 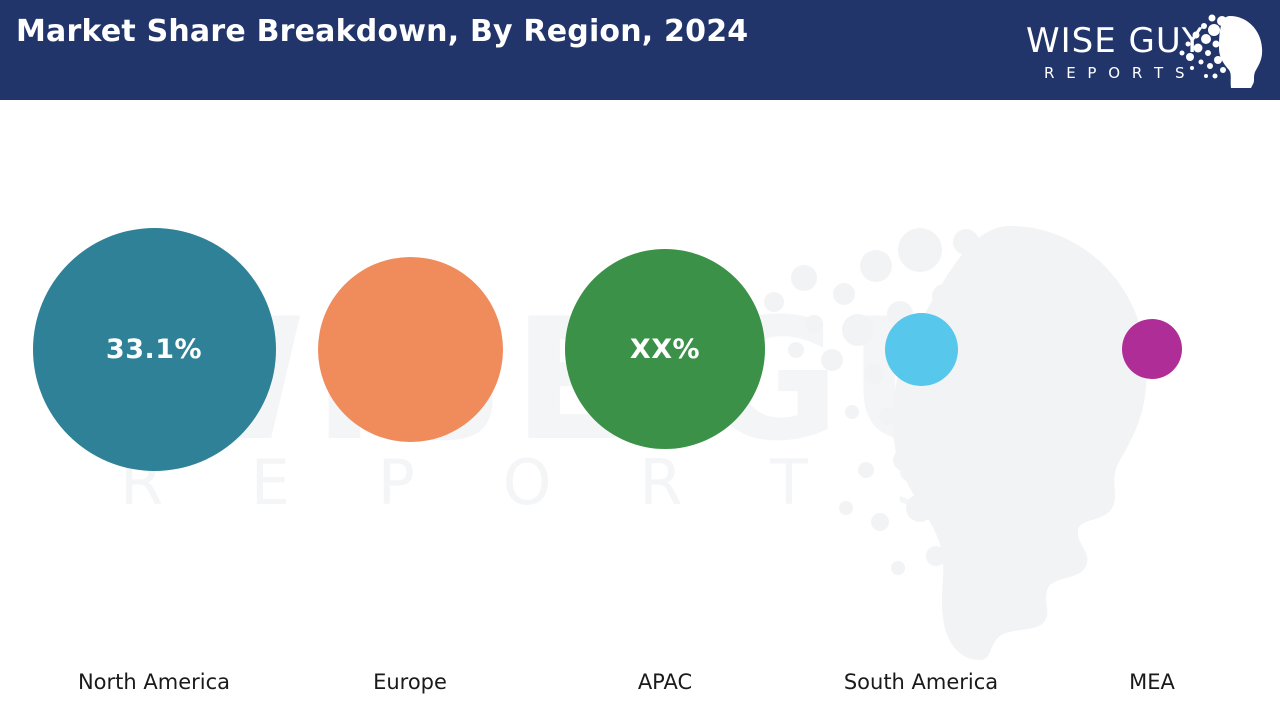 I want to click on bubble-mea, so click(x=1152, y=349).